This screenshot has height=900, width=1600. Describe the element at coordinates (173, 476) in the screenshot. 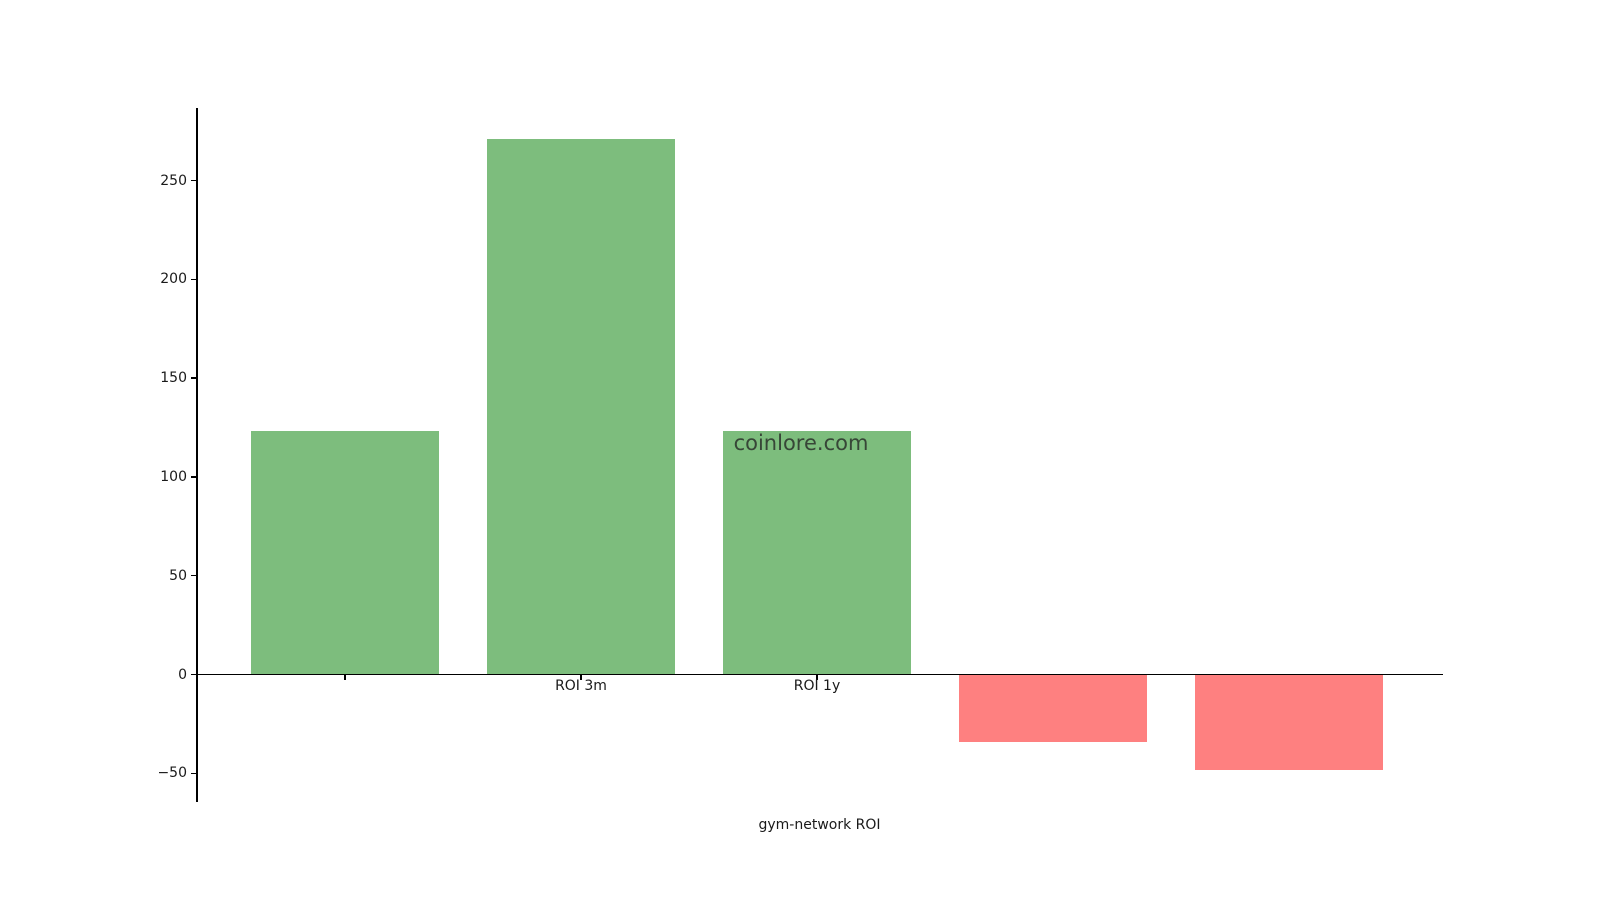

I see `y-axis-tick-label: 100` at that location.